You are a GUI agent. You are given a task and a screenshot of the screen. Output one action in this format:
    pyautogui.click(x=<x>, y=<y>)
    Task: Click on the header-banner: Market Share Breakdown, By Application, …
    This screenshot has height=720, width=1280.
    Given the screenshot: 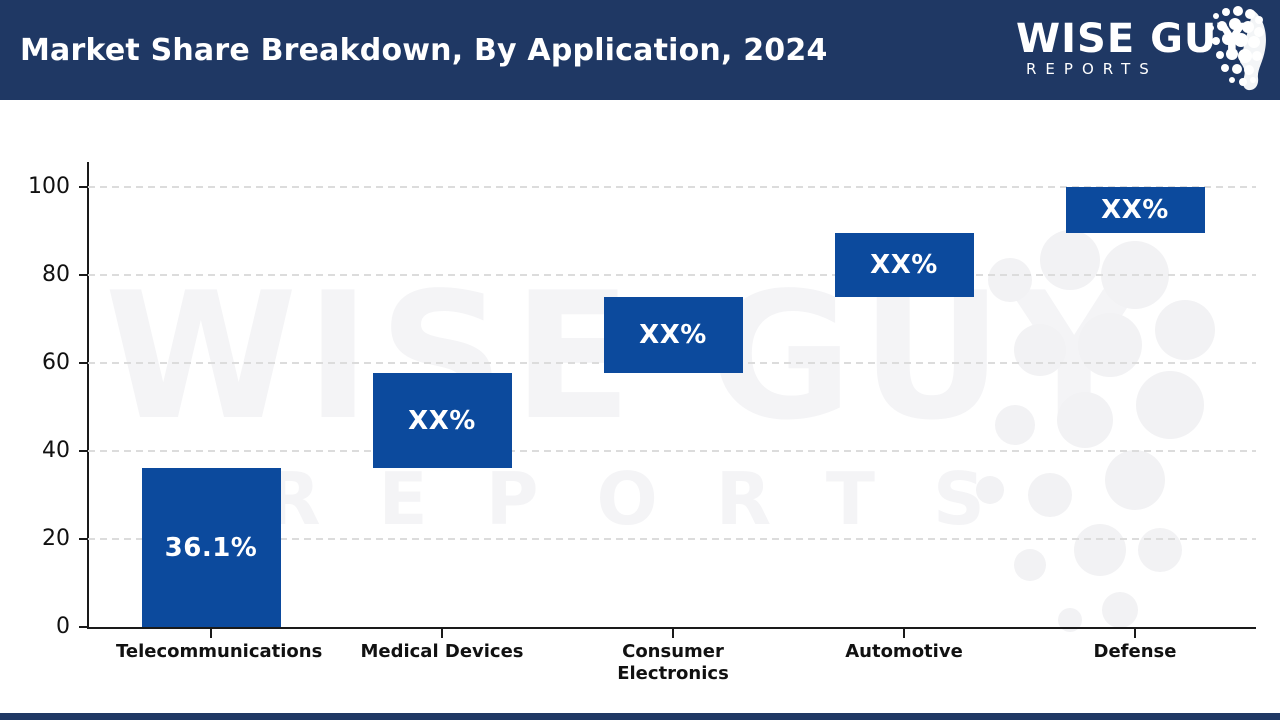 What is the action you would take?
    pyautogui.click(x=640, y=50)
    